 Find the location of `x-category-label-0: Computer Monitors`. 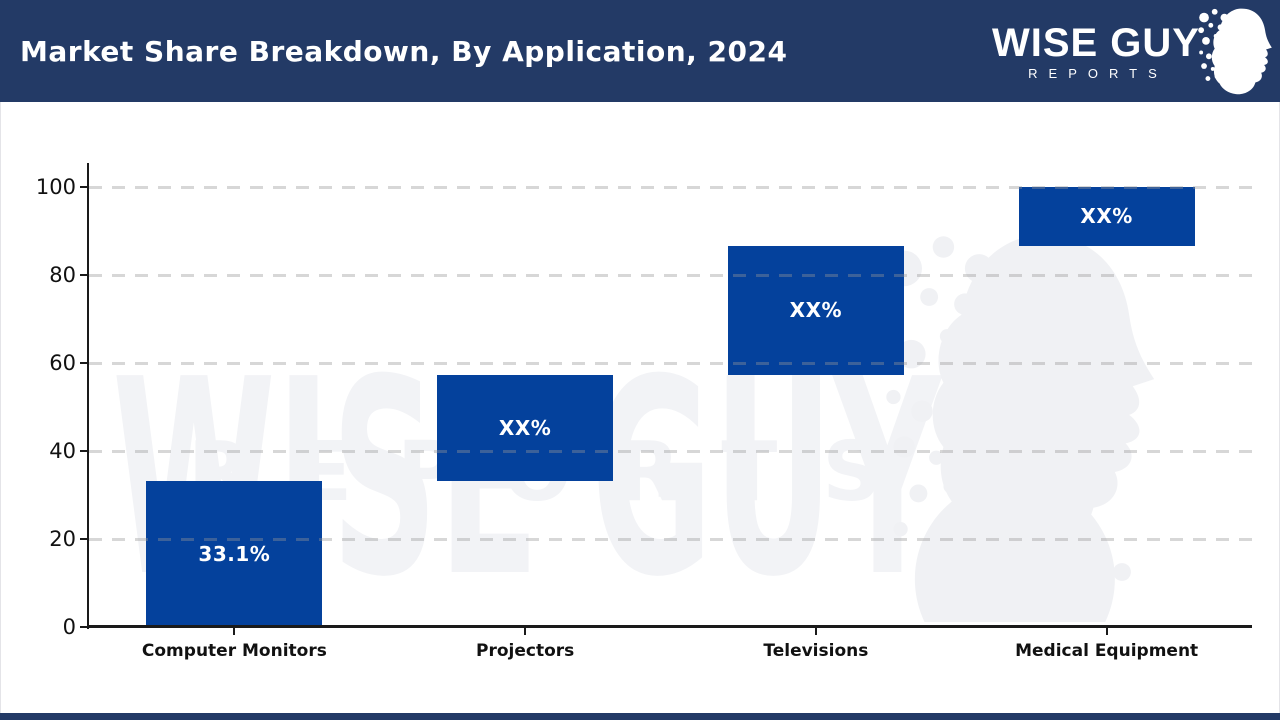

x-category-label-0: Computer Monitors is located at coordinates (234, 651).